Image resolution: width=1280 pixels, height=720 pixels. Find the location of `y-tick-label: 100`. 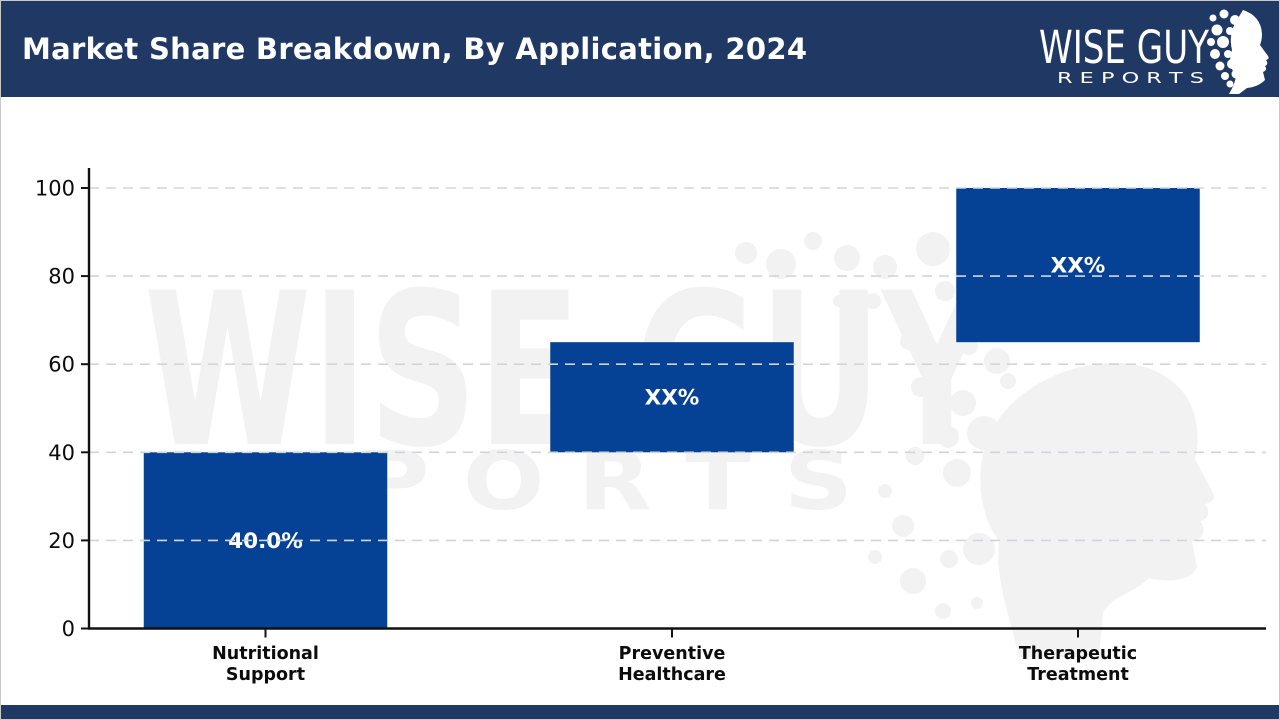

y-tick-label: 100 is located at coordinates (55, 189).